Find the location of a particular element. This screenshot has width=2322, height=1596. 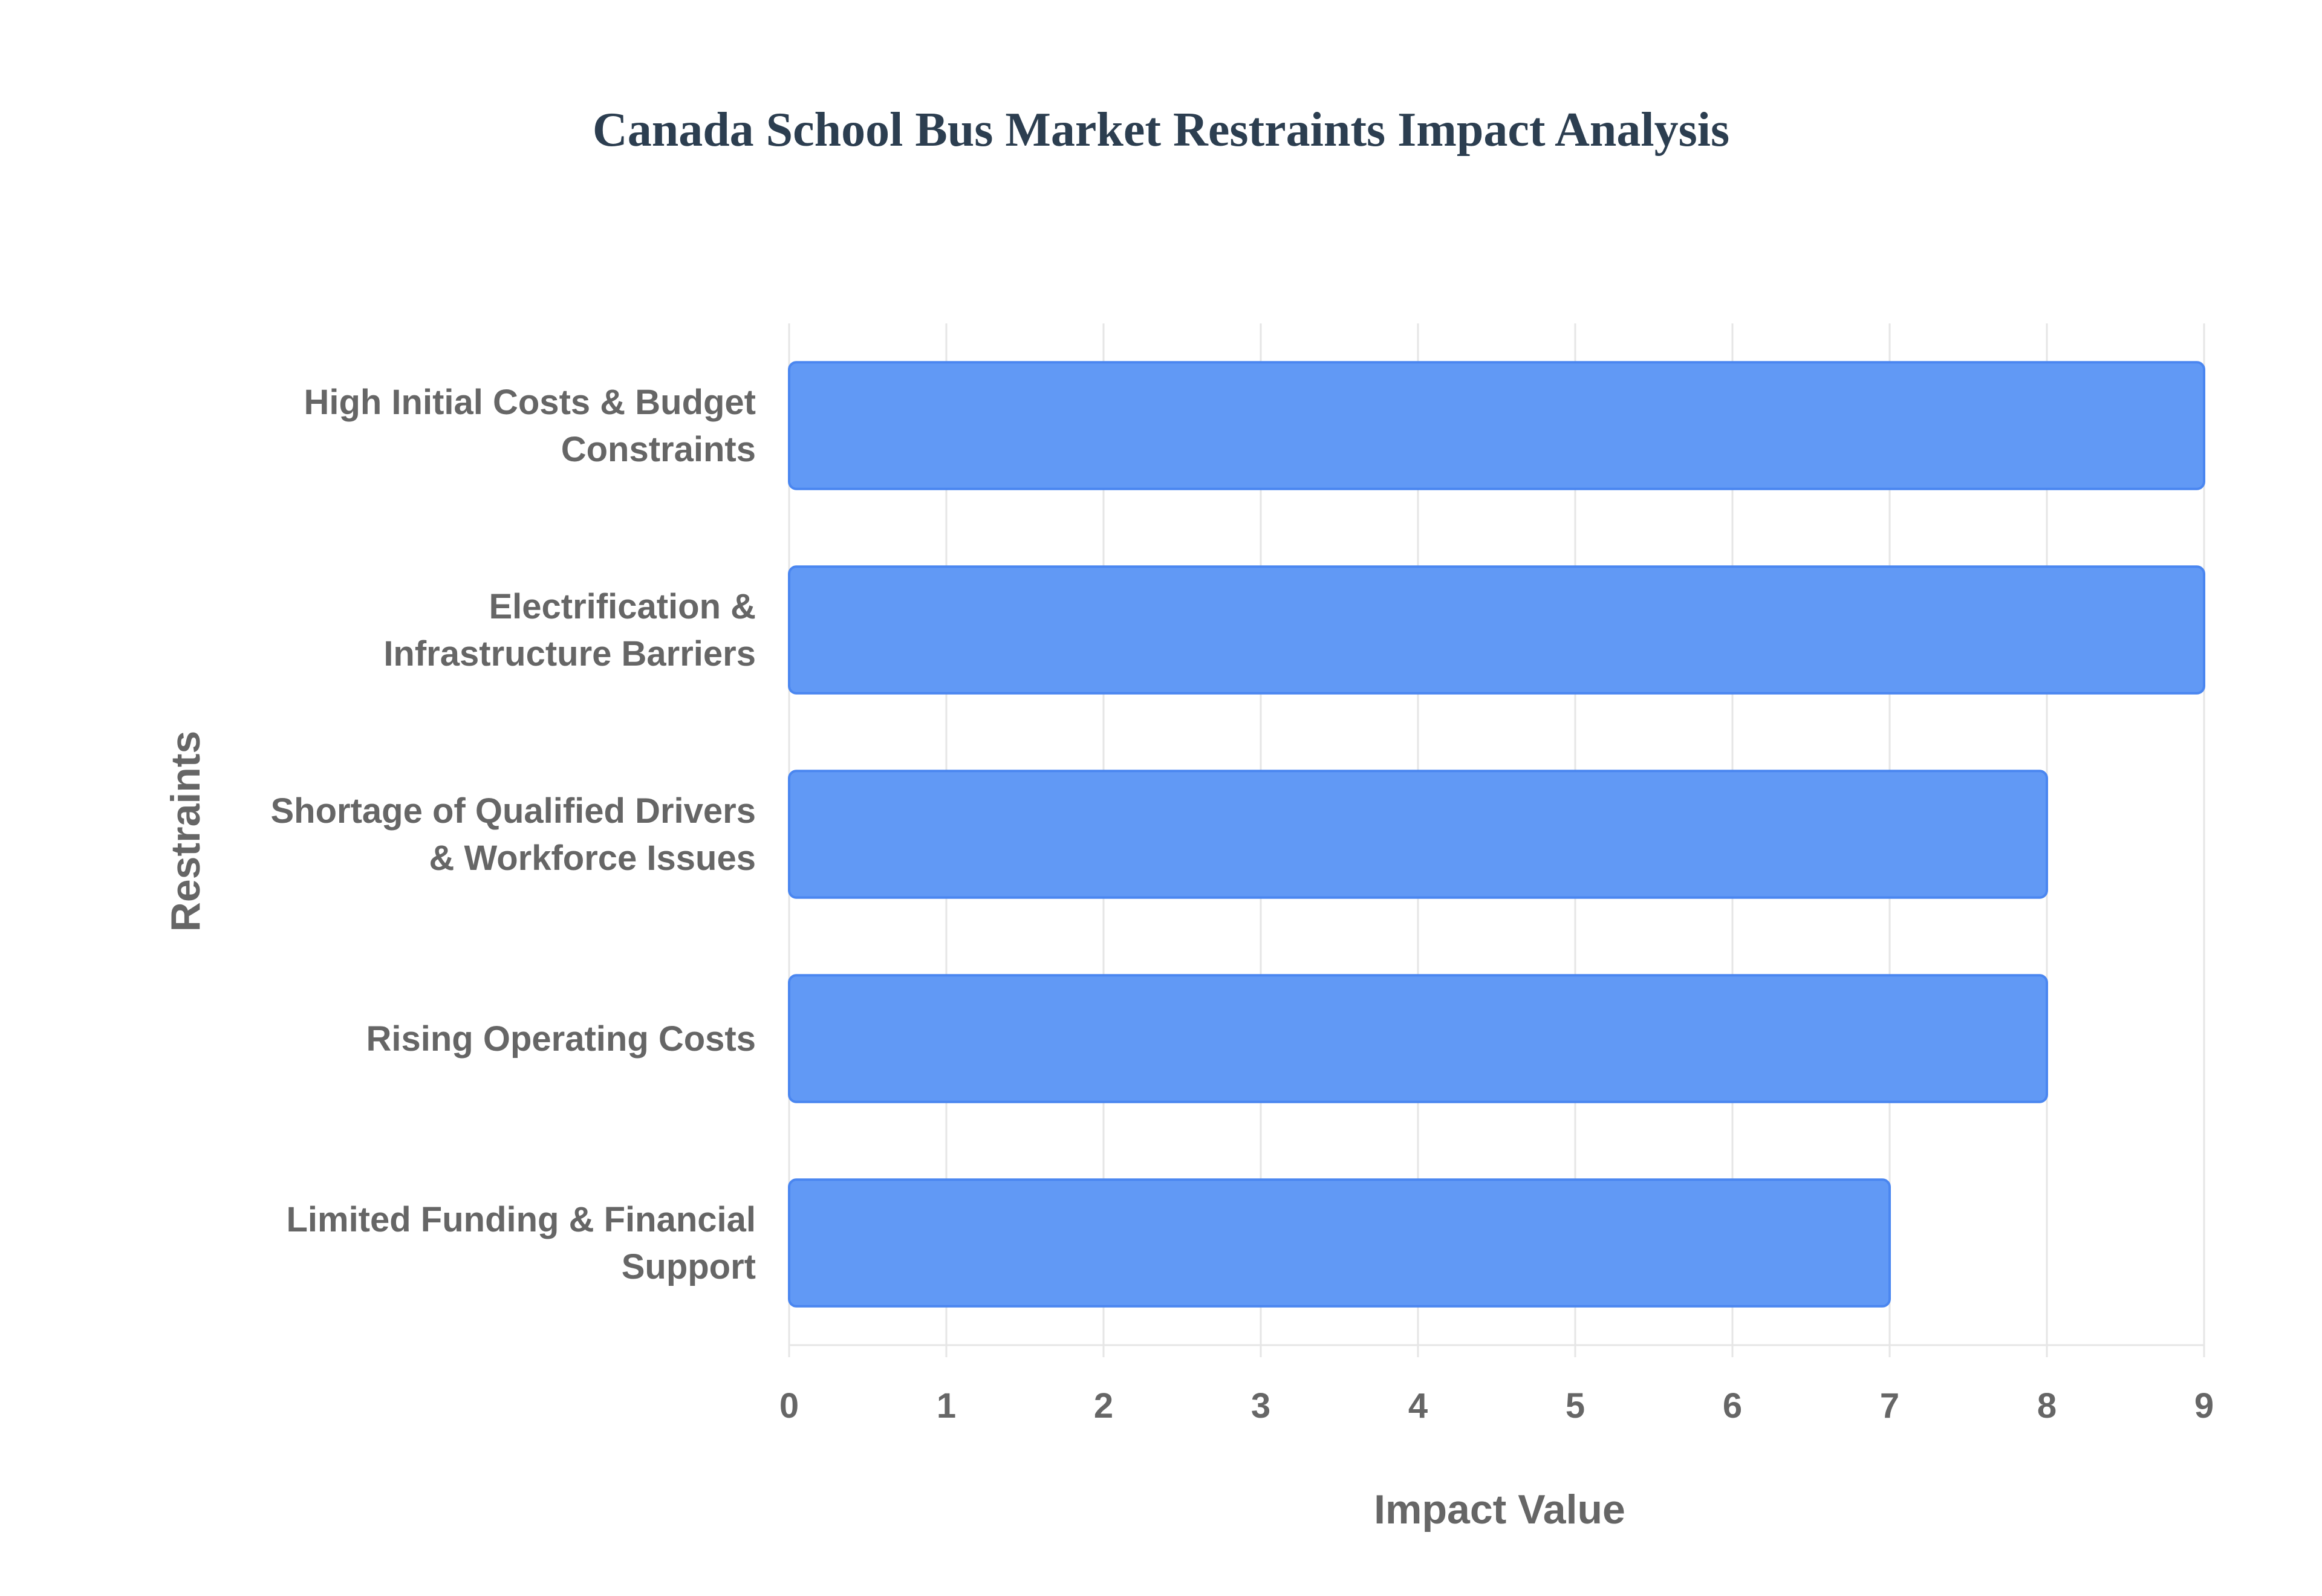

category-label: Electrification & Infrastructure Barriers is located at coordinates (569, 630).